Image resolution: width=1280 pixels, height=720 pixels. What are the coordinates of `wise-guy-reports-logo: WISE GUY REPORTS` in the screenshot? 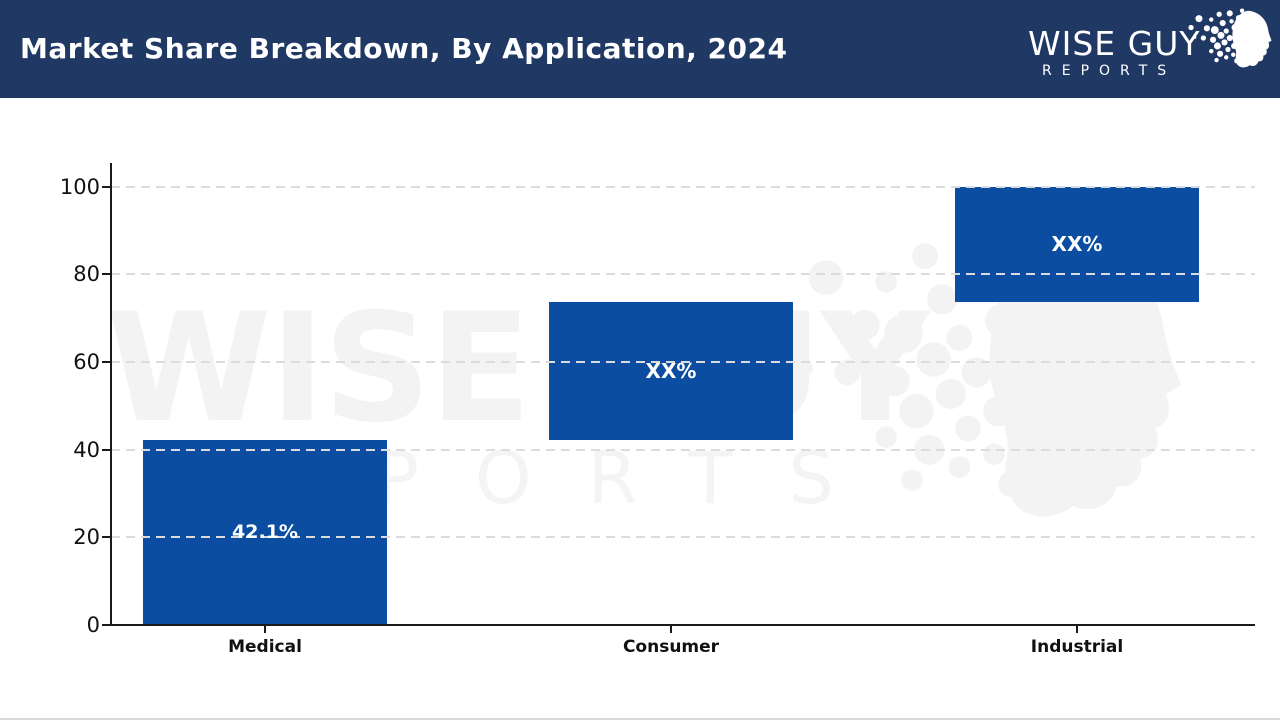 It's located at (1151, 49).